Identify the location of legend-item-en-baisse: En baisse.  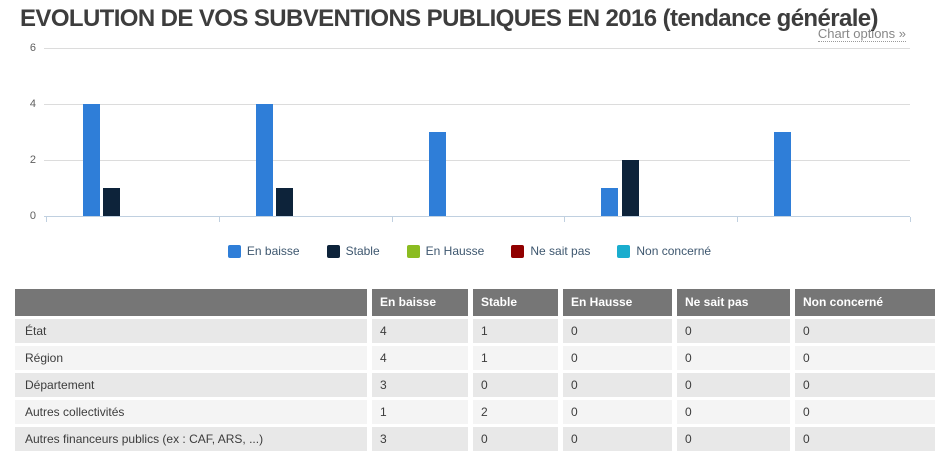
(263, 251).